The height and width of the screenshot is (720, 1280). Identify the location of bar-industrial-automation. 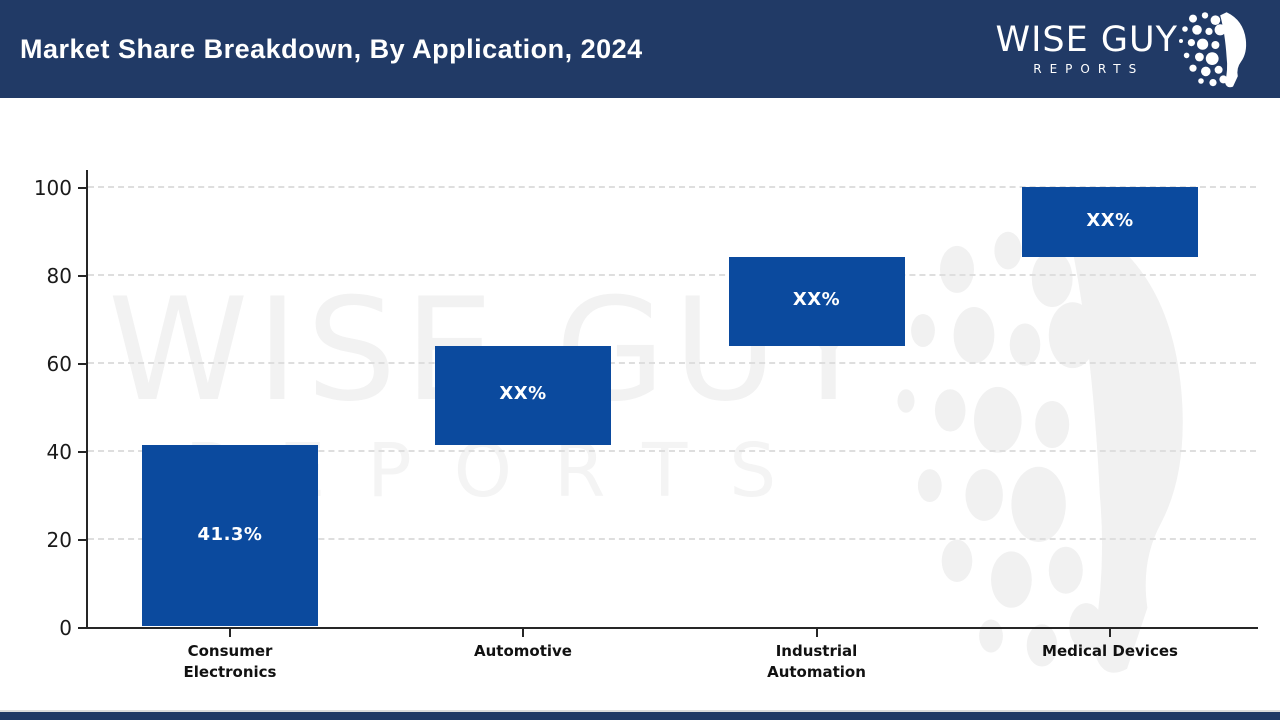
(816, 301).